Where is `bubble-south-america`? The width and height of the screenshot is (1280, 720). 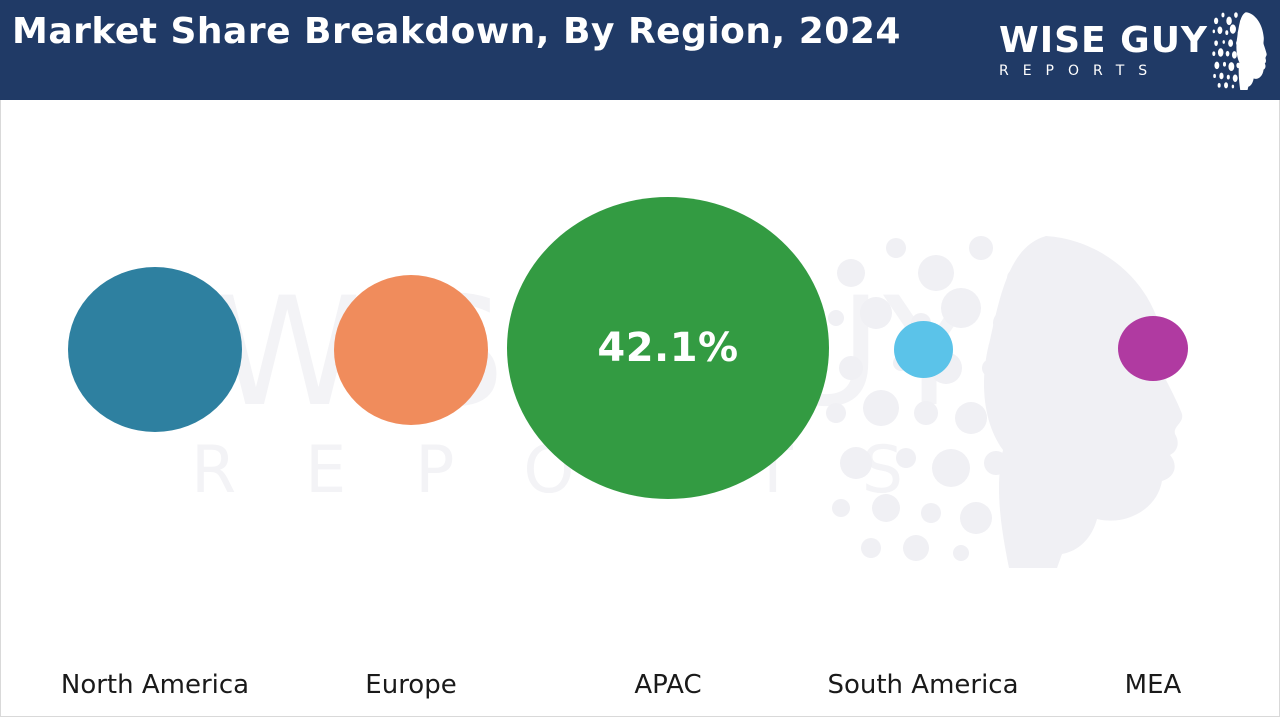
bubble-south-america is located at coordinates (923, 349).